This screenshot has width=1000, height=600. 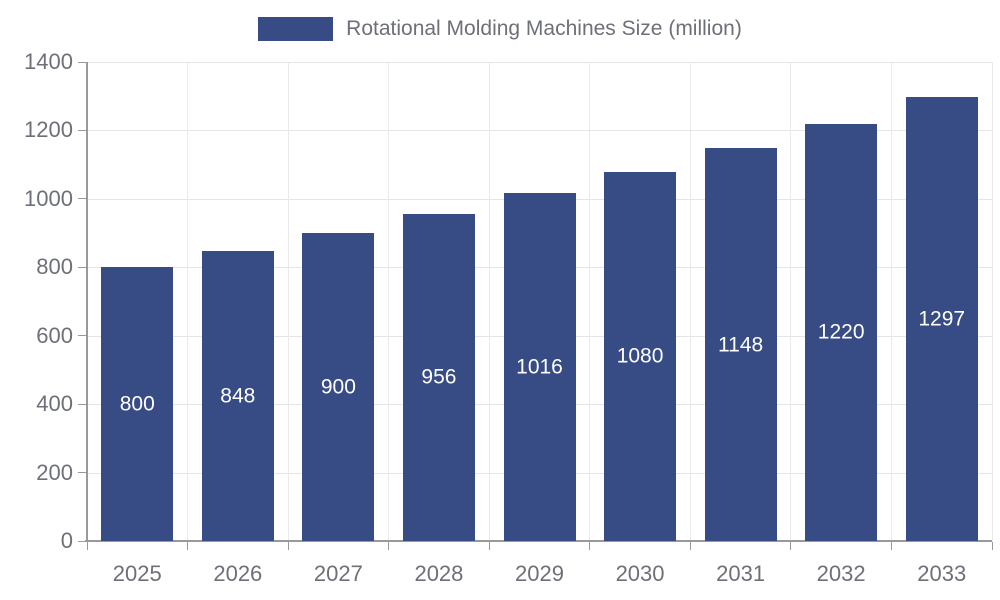 I want to click on x-tick-label: 2030, so click(x=640, y=573).